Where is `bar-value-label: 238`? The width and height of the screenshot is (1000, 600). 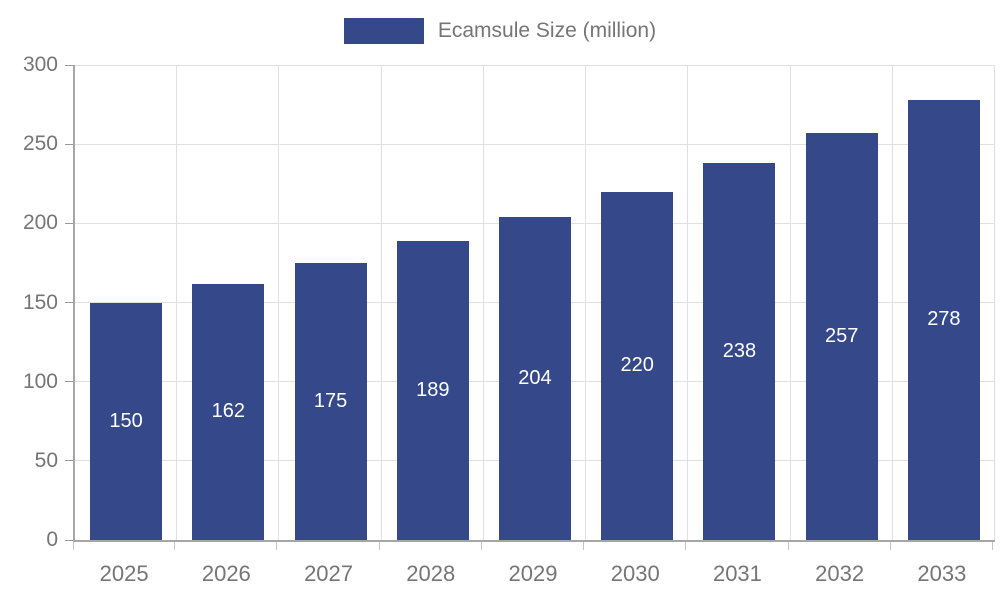
bar-value-label: 238 is located at coordinates (739, 351).